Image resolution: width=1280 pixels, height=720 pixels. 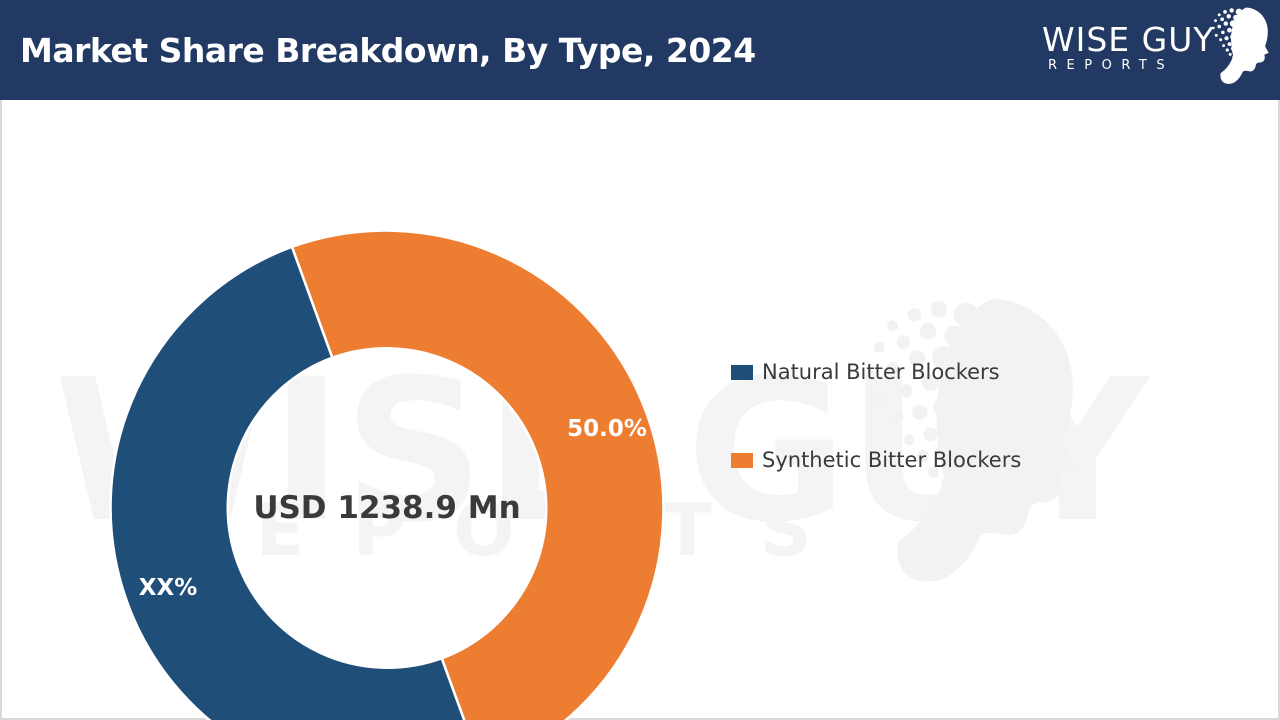 What do you see at coordinates (506, 530) in the screenshot?
I see `watermark-reports-text: REPORTS` at bounding box center [506, 530].